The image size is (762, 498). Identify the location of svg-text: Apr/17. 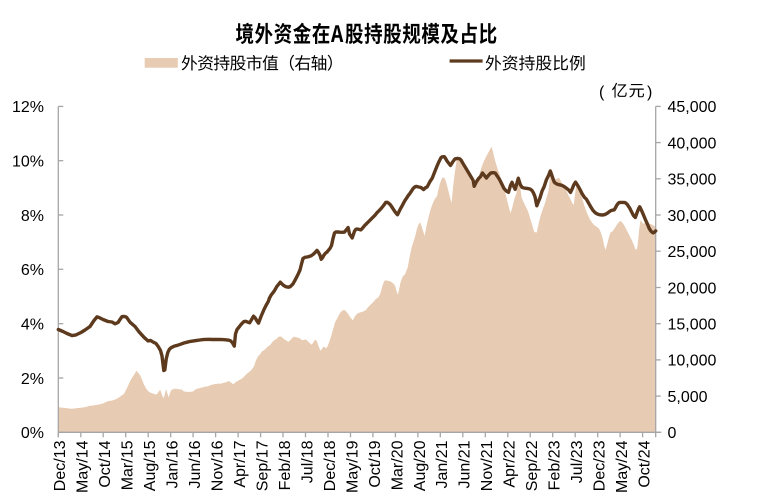
(240, 463).